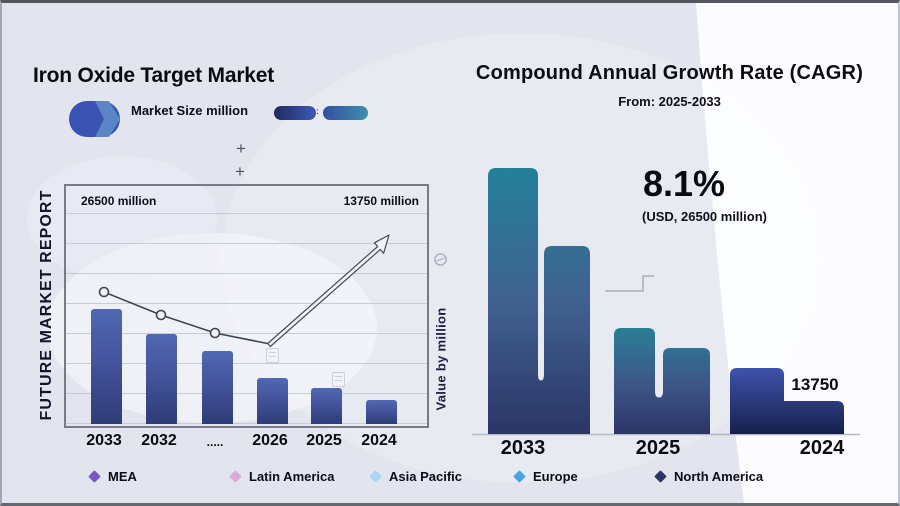 This screenshot has width=900, height=506. I want to click on bar-group-2025, so click(662, 381).